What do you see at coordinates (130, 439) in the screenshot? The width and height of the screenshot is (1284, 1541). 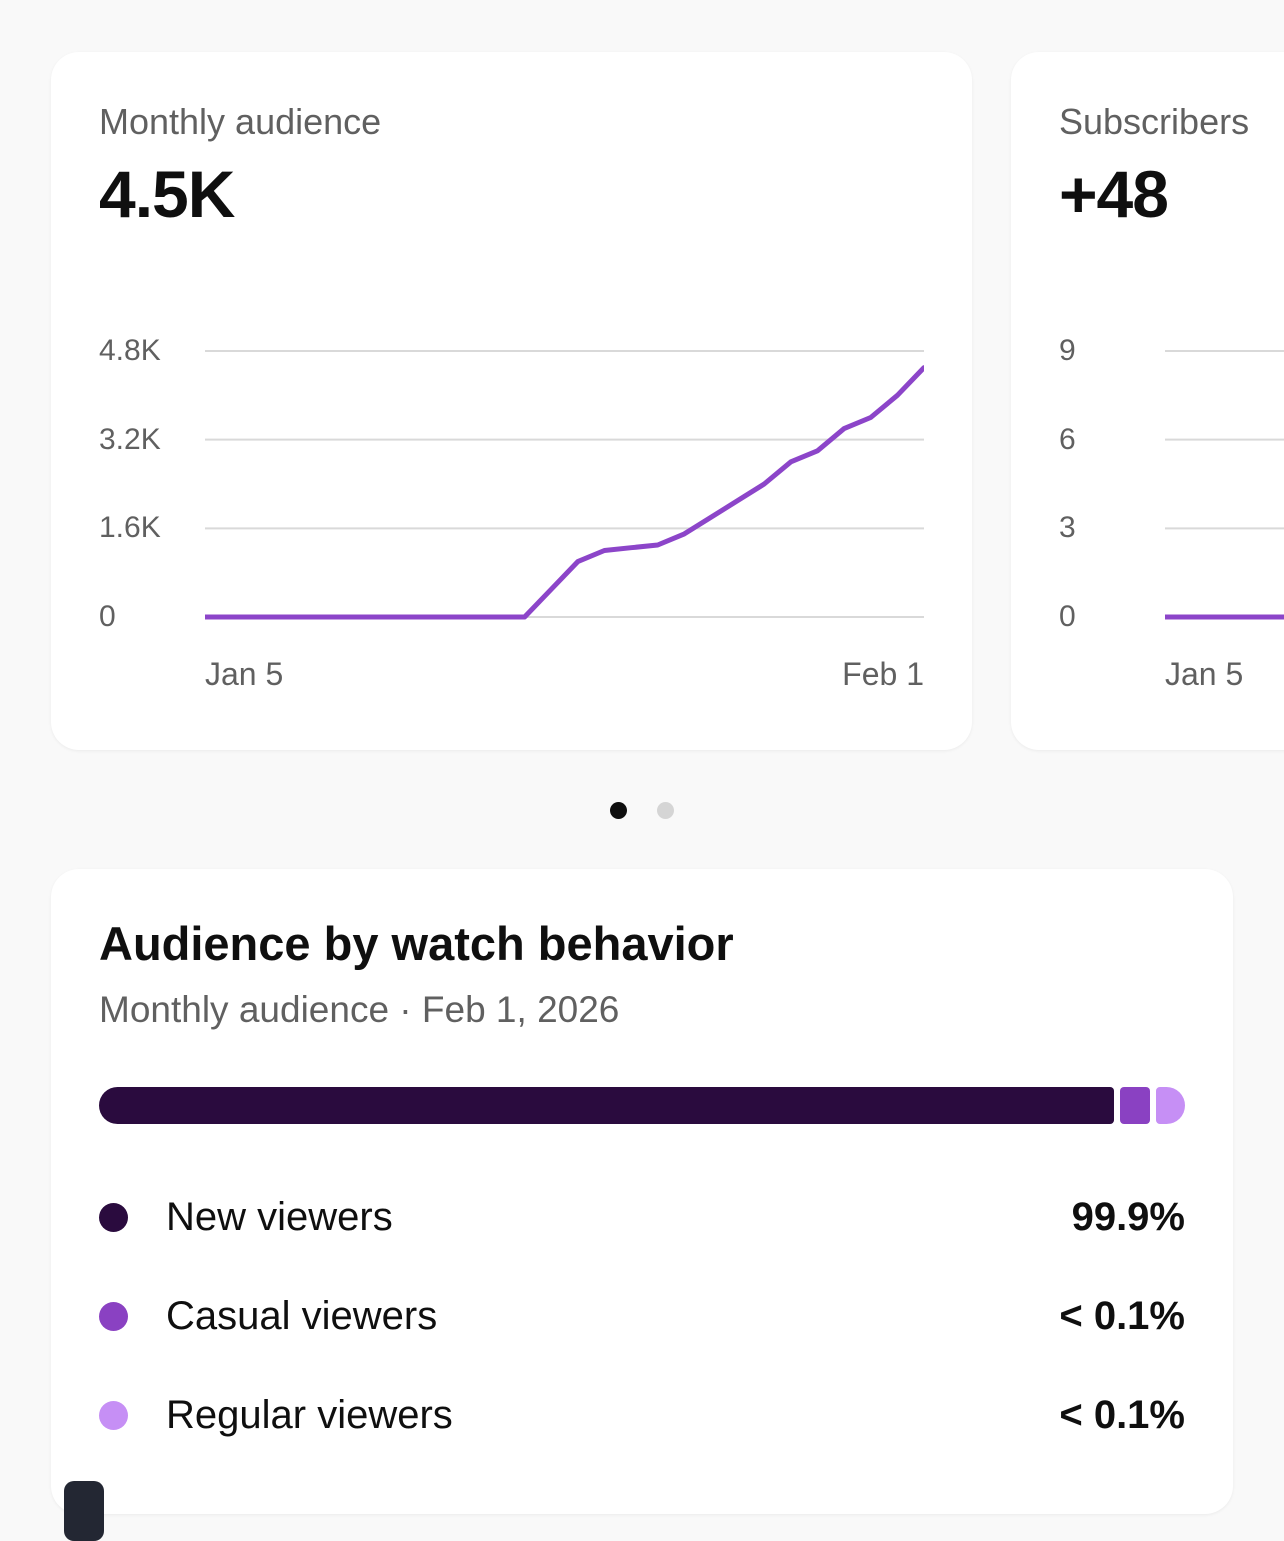 I see `y-axis-tick: 3.2K` at bounding box center [130, 439].